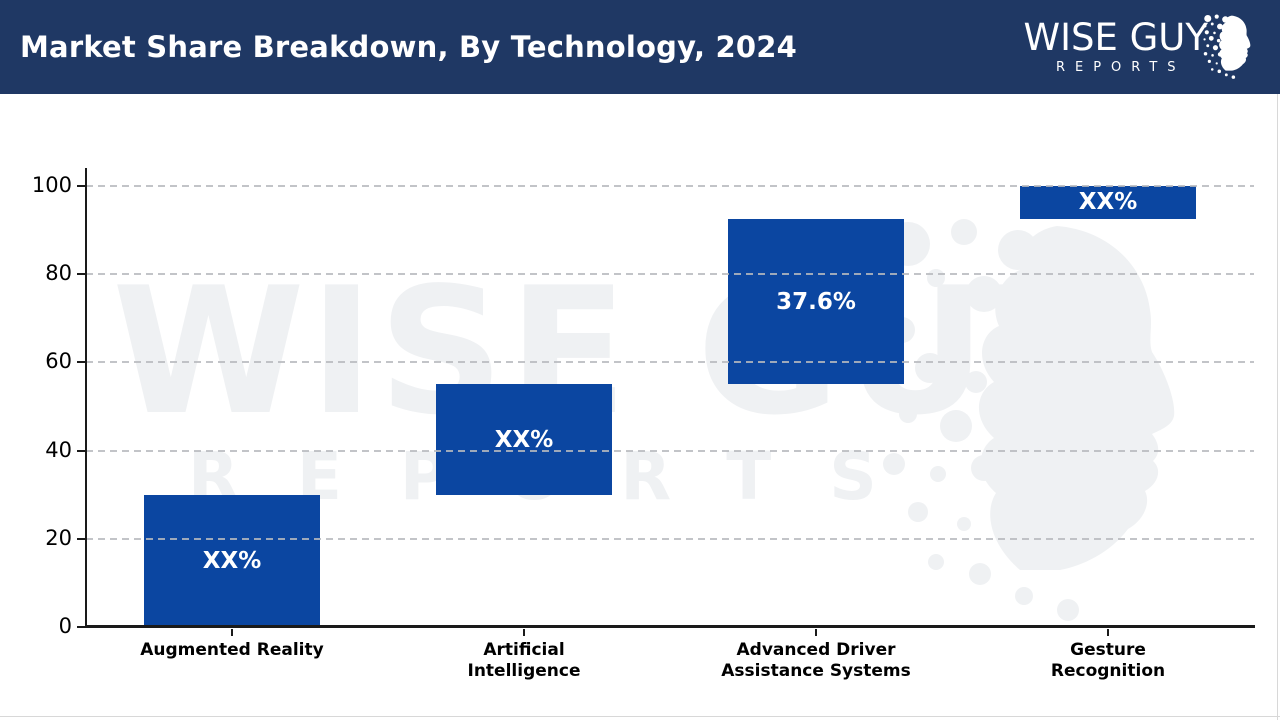 This screenshot has width=1280, height=720. I want to click on brand-reports-label: REPORTS, so click(1120, 67).